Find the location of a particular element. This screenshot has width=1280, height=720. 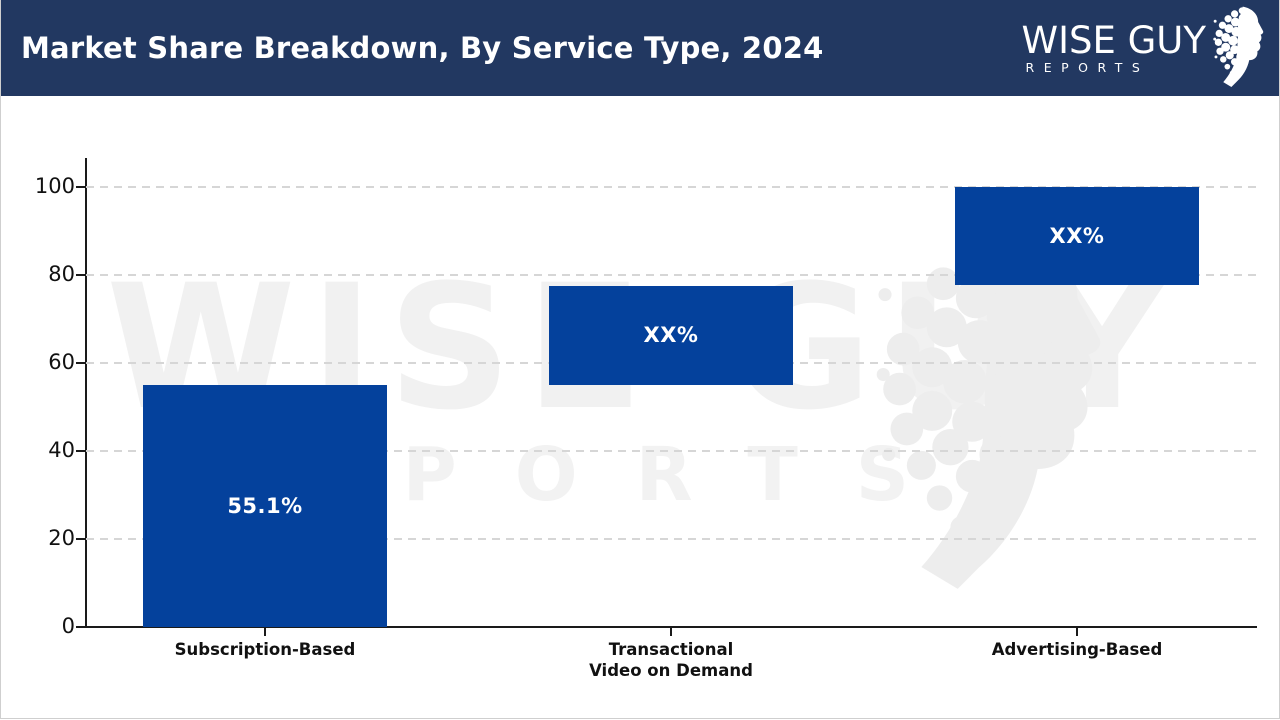

x-category-label: Subscription-Based is located at coordinates (265, 649).